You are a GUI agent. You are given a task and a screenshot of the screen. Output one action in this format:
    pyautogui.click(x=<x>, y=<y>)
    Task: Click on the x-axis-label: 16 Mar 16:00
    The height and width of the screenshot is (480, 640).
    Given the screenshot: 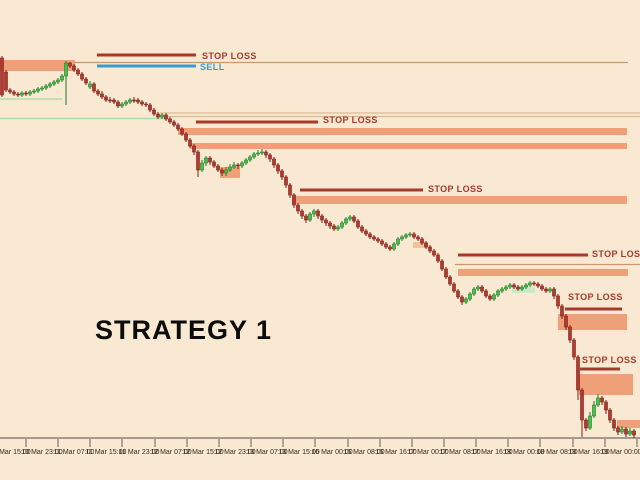 What is the action you would take?
    pyautogui.click(x=396, y=452)
    